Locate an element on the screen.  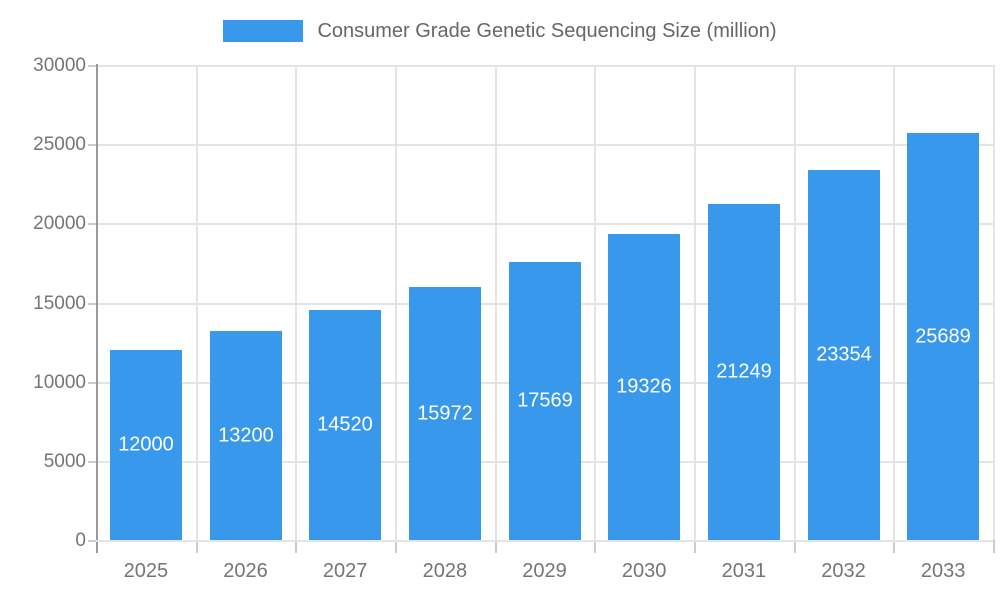
y-axis-line is located at coordinates (97, 302).